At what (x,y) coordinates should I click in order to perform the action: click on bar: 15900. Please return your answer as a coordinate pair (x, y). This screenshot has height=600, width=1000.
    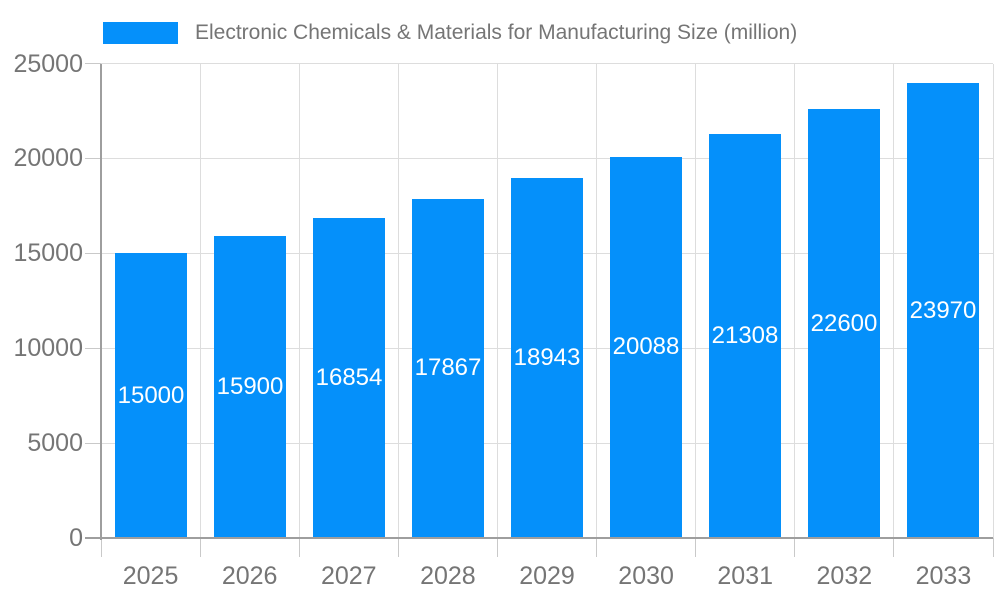
    Looking at the image, I should click on (250, 387).